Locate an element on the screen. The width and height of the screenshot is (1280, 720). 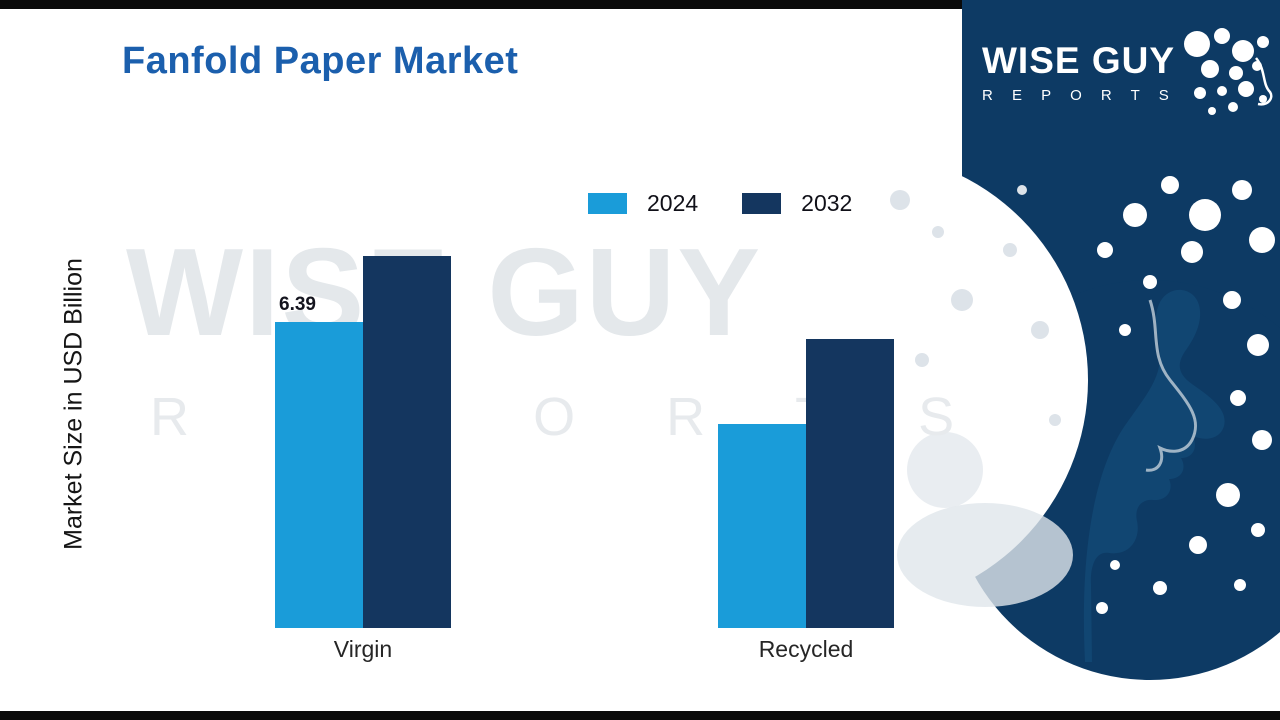
legend-label: 2024 is located at coordinates (673, 203).